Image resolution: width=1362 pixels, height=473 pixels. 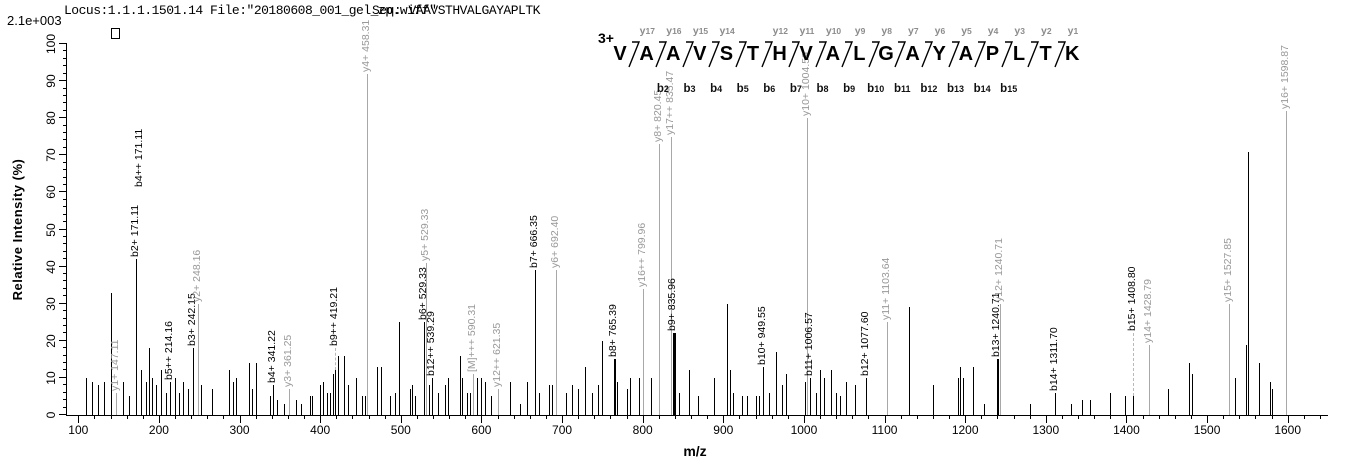 What do you see at coordinates (859, 54) in the screenshot?
I see `residue-letter: L` at bounding box center [859, 54].